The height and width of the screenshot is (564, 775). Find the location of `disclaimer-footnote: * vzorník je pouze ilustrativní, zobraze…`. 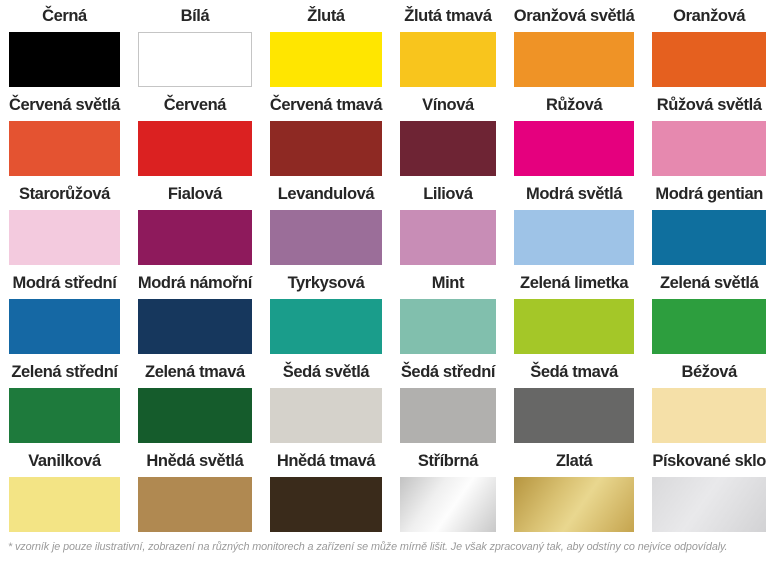

disclaimer-footnote: * vzorník je pouze ilustrativní, zobraze… is located at coordinates (368, 547).